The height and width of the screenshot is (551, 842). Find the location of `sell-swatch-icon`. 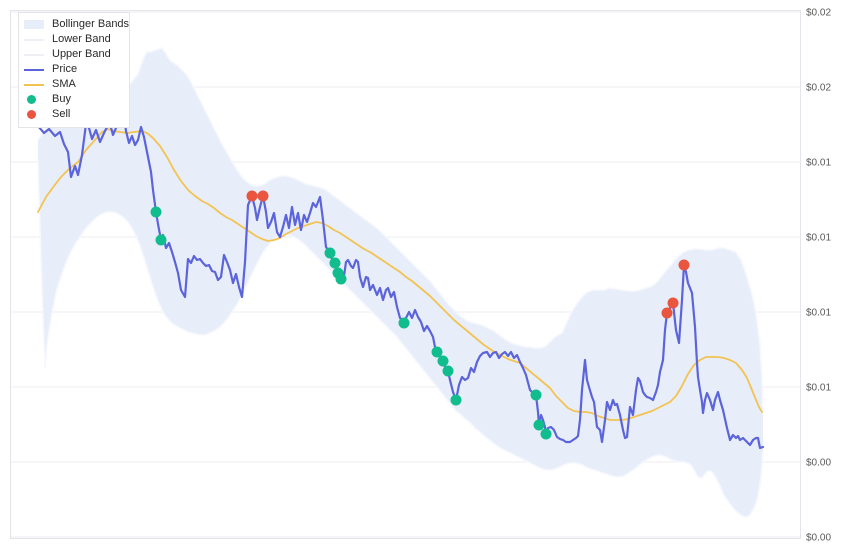

sell-swatch-icon is located at coordinates (35, 115).